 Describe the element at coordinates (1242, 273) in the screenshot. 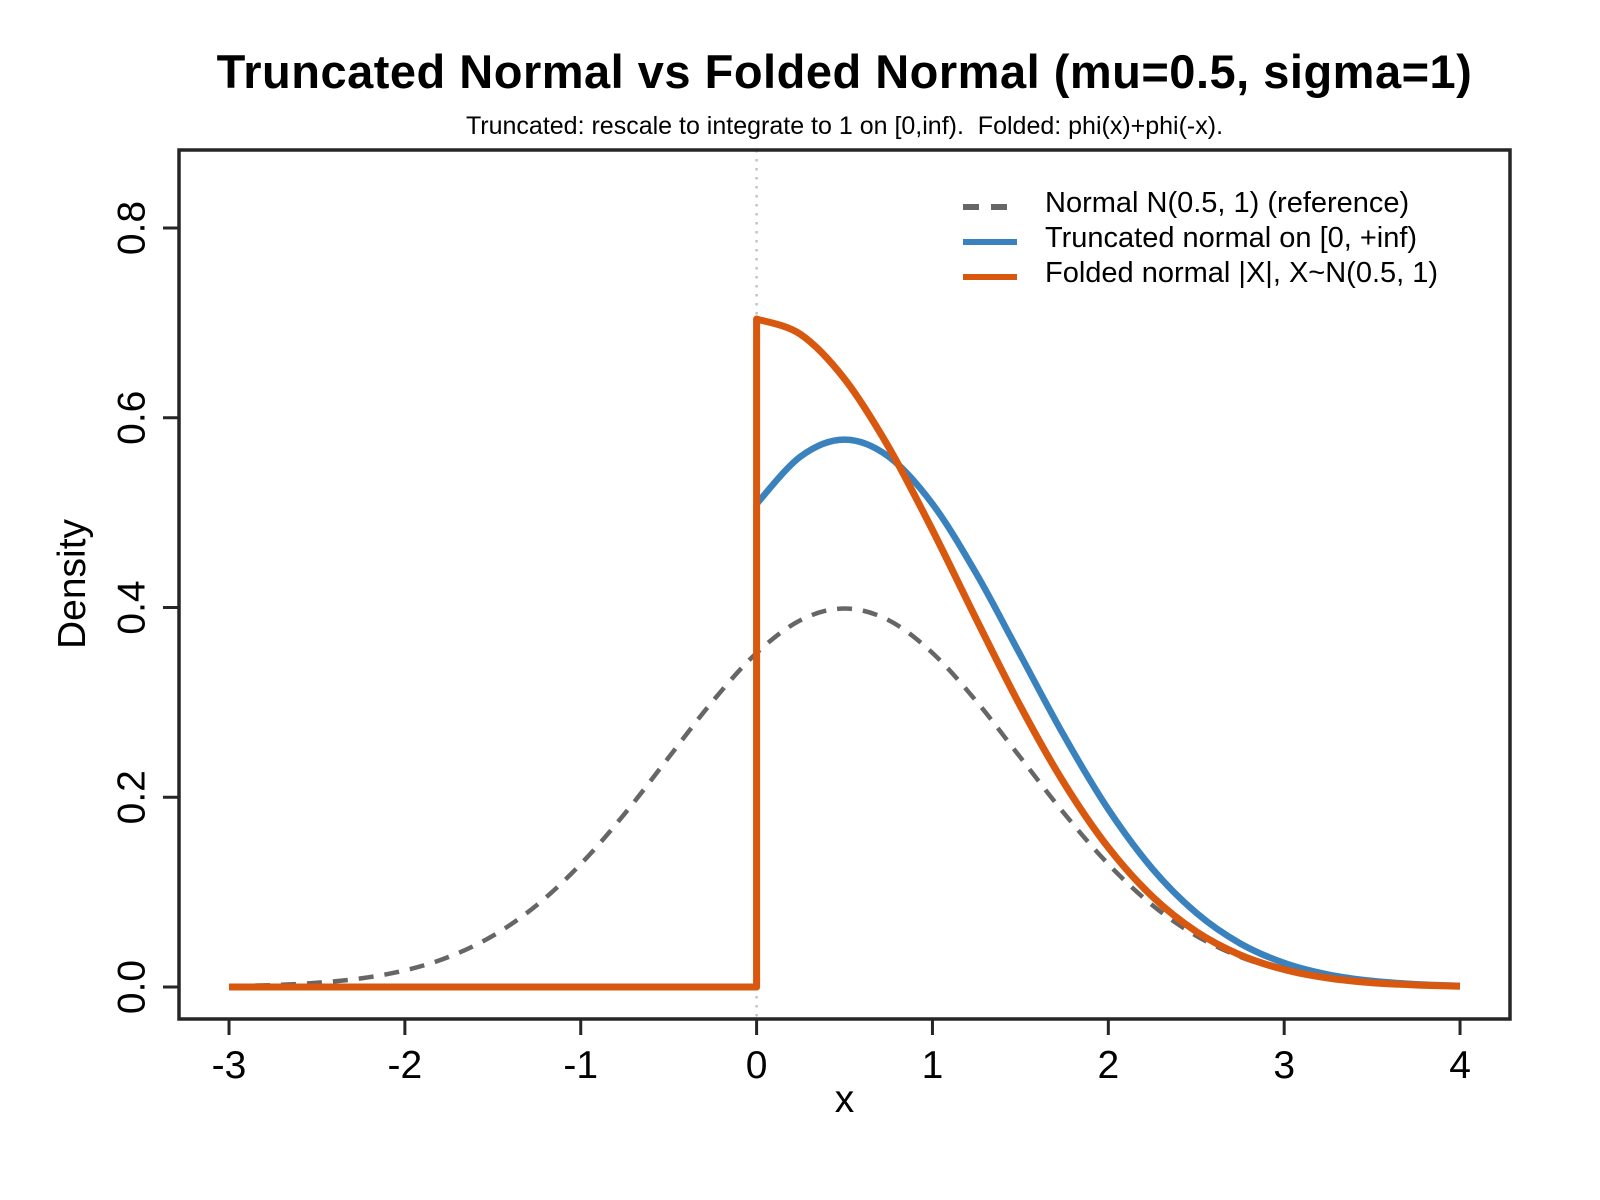

I see `legend-label: Folded normal |X|, X~N(0.5, 1)` at that location.